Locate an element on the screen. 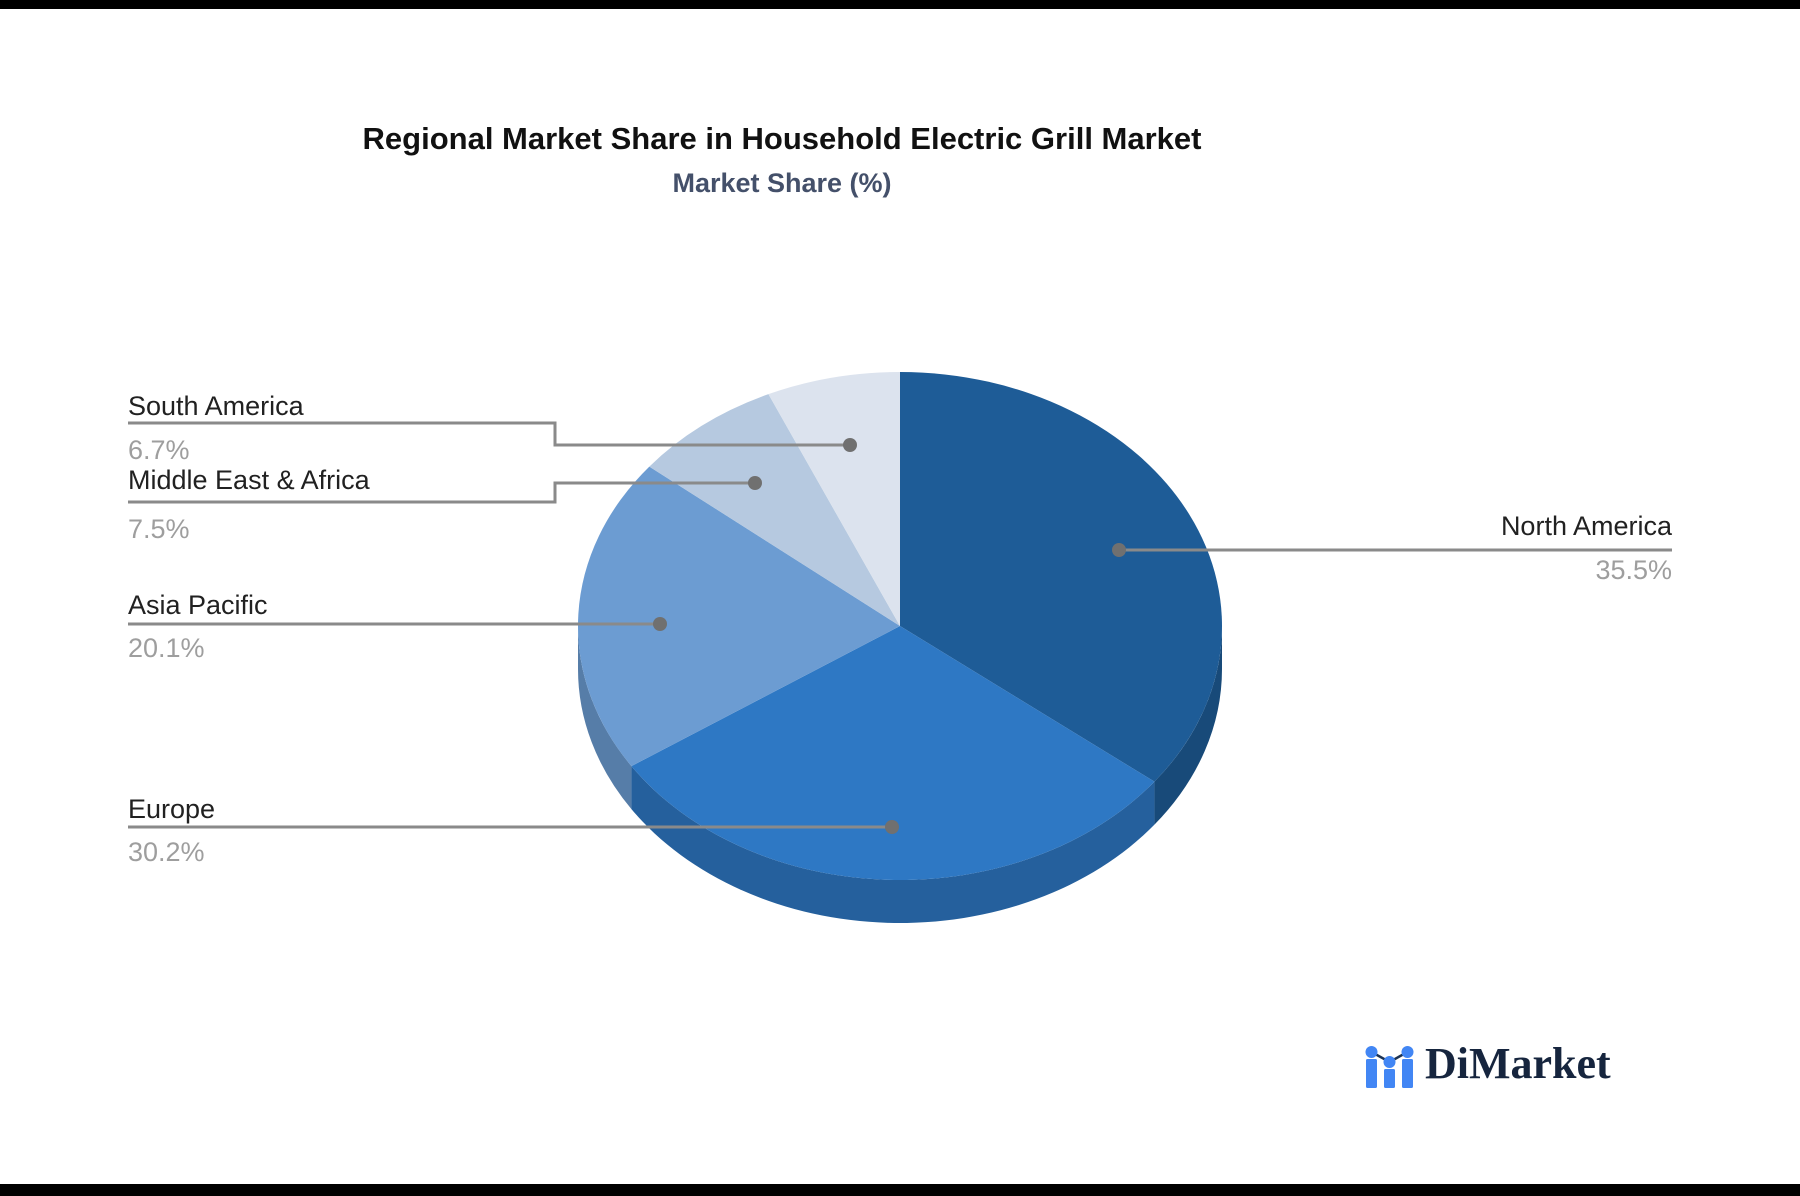 The image size is (1800, 1196). leader-line-south-america is located at coordinates (489, 434).